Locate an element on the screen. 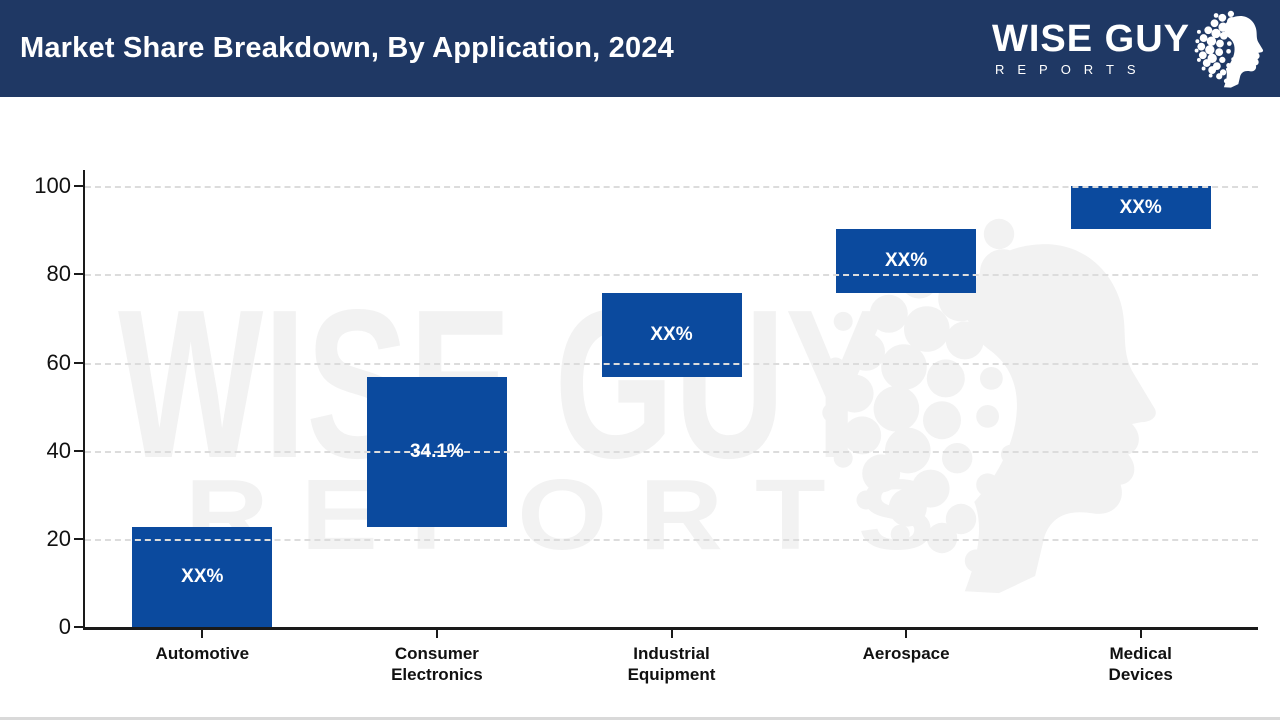 The height and width of the screenshot is (720, 1280). x-axis-line is located at coordinates (670, 628).